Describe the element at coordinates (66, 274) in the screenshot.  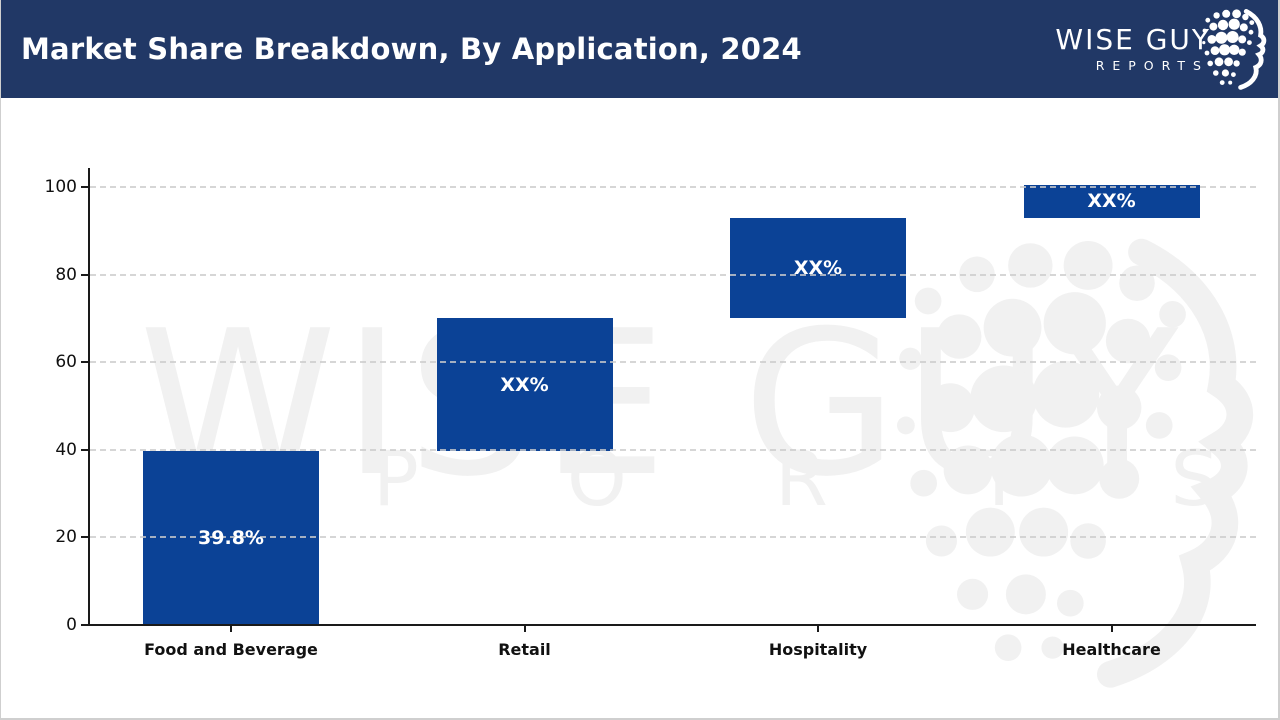
I see `y-axis-label-80: 80` at that location.